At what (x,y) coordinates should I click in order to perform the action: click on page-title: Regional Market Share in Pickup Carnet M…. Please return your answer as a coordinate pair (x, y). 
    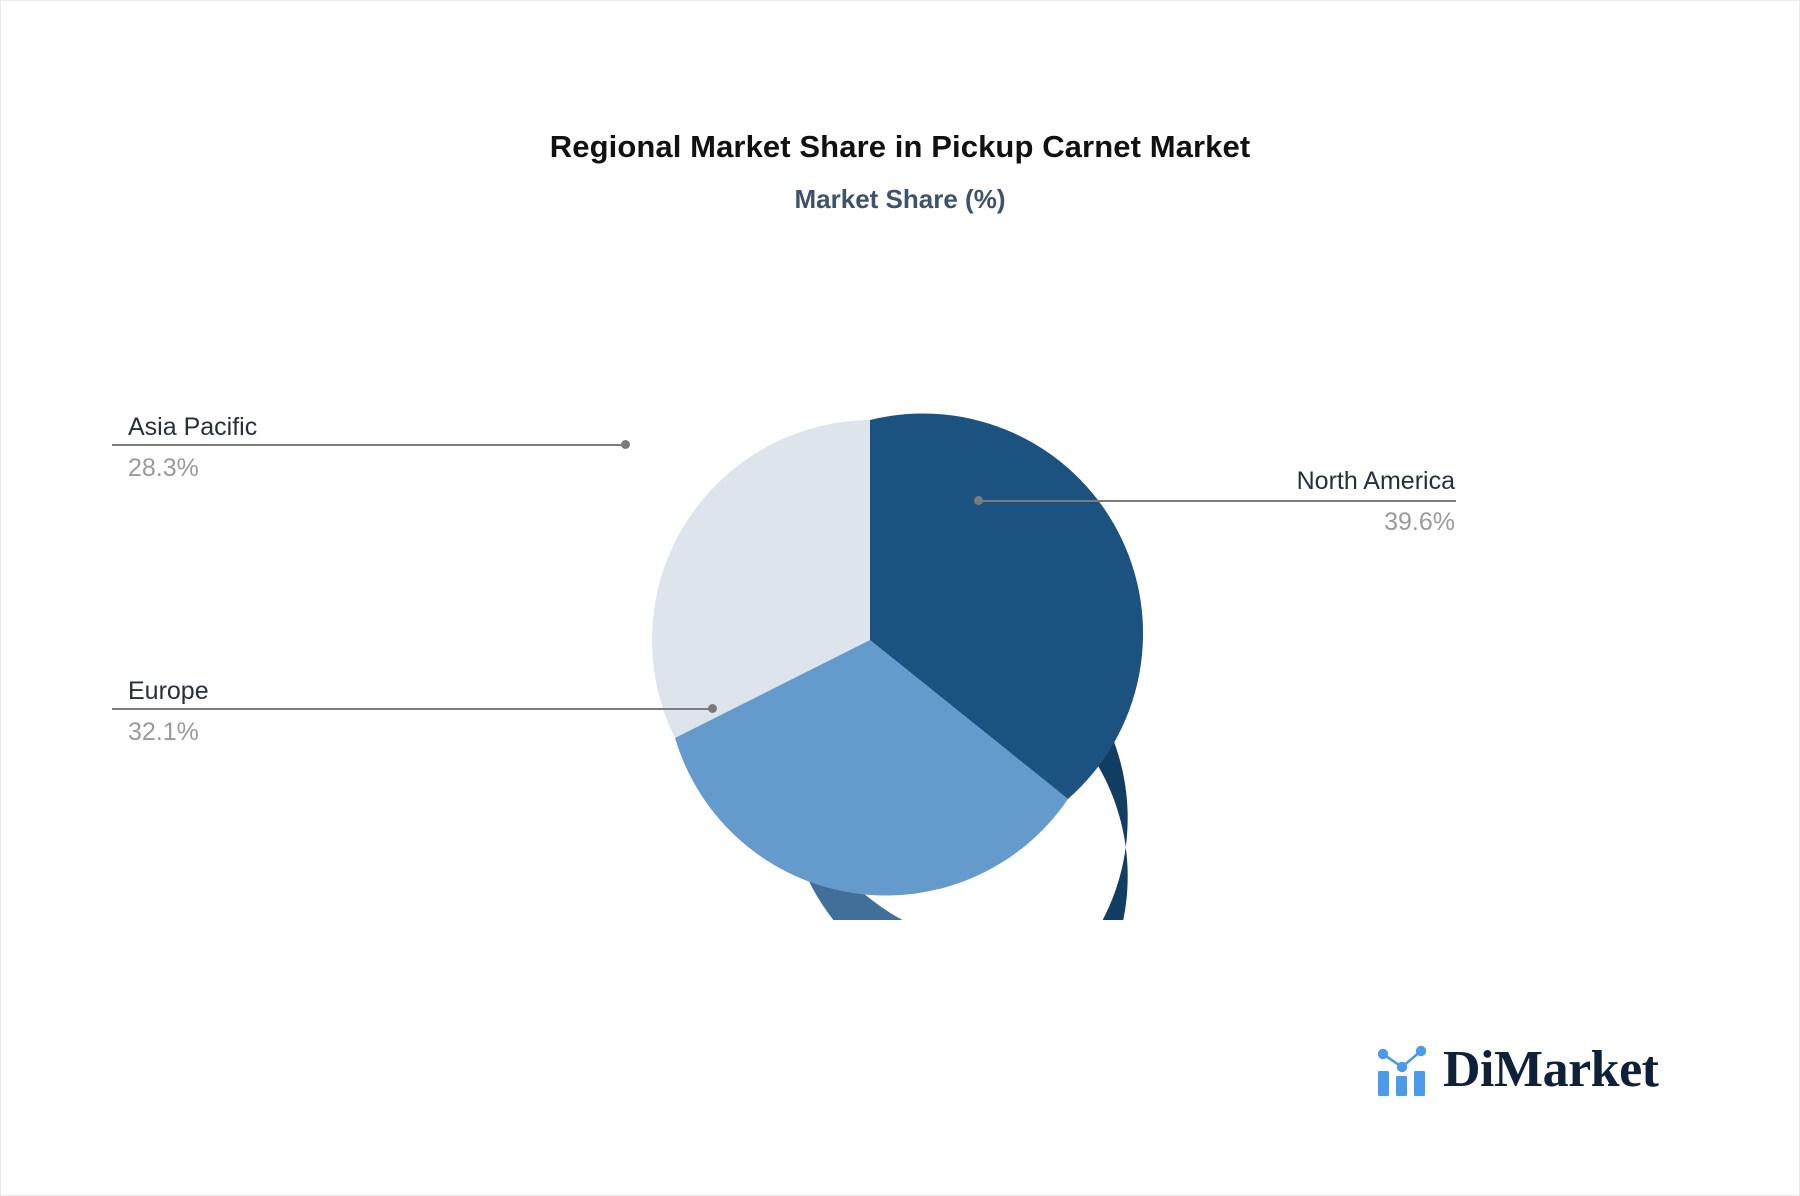
    Looking at the image, I should click on (900, 146).